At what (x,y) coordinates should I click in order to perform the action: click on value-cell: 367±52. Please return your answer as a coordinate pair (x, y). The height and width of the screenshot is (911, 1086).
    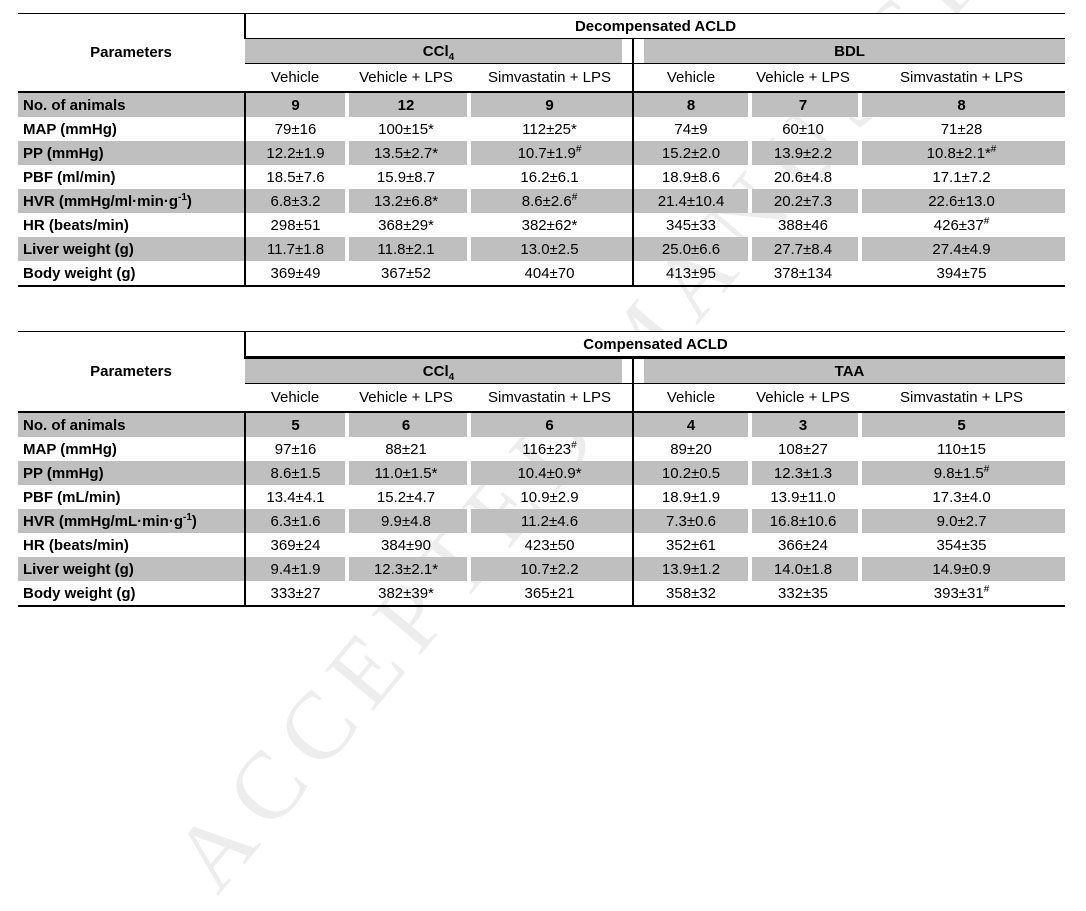
    Looking at the image, I should click on (406, 274).